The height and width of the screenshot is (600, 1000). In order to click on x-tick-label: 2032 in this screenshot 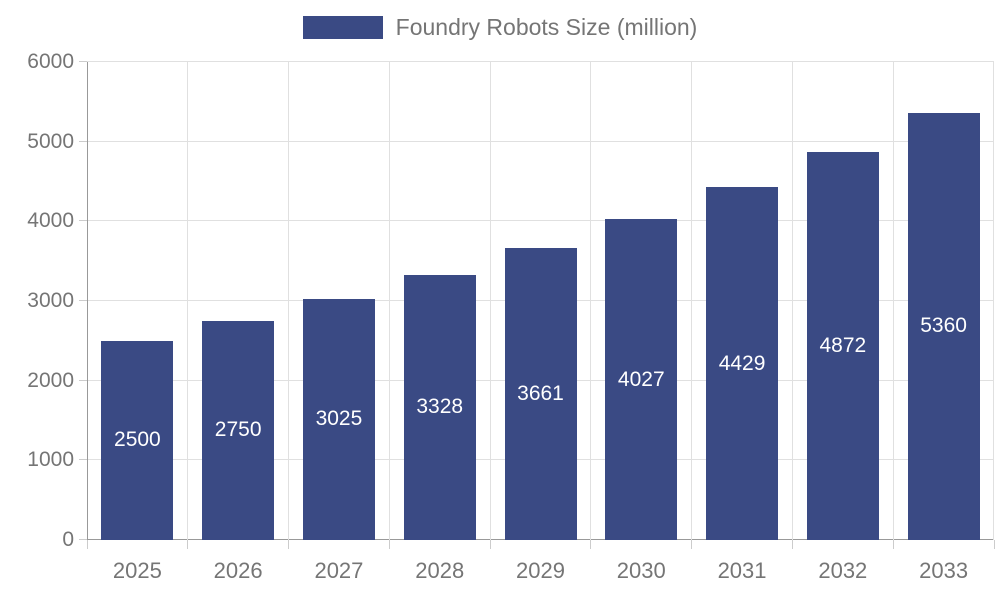, I will do `click(843, 570)`.